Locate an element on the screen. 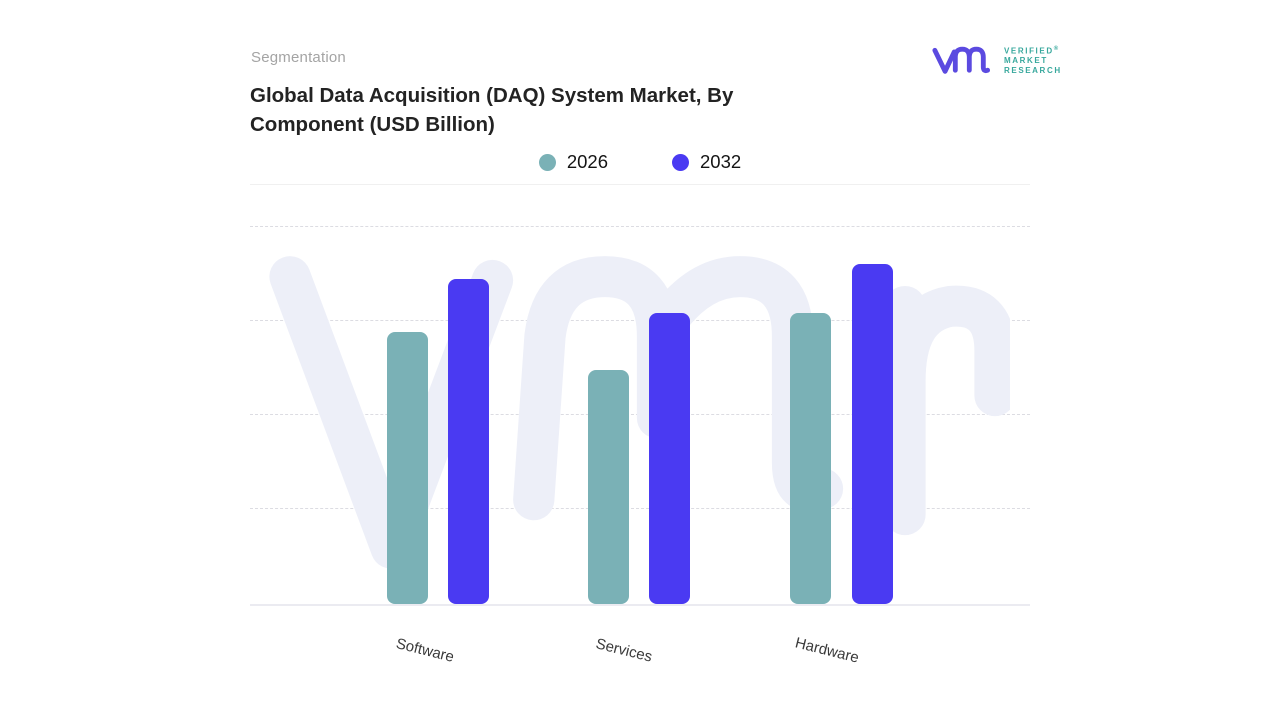  bar-software-2026 is located at coordinates (407, 468).